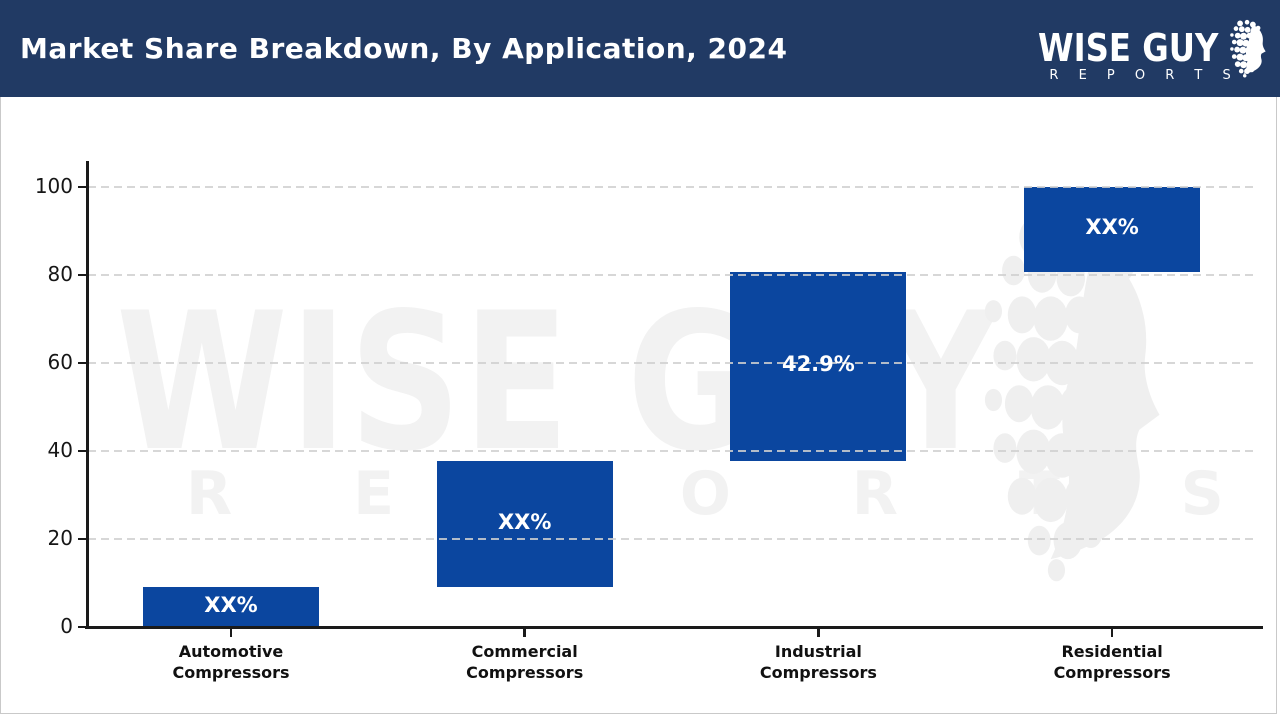  Describe the element at coordinates (1248, 48) in the screenshot. I see `dotted-head-icon` at that location.